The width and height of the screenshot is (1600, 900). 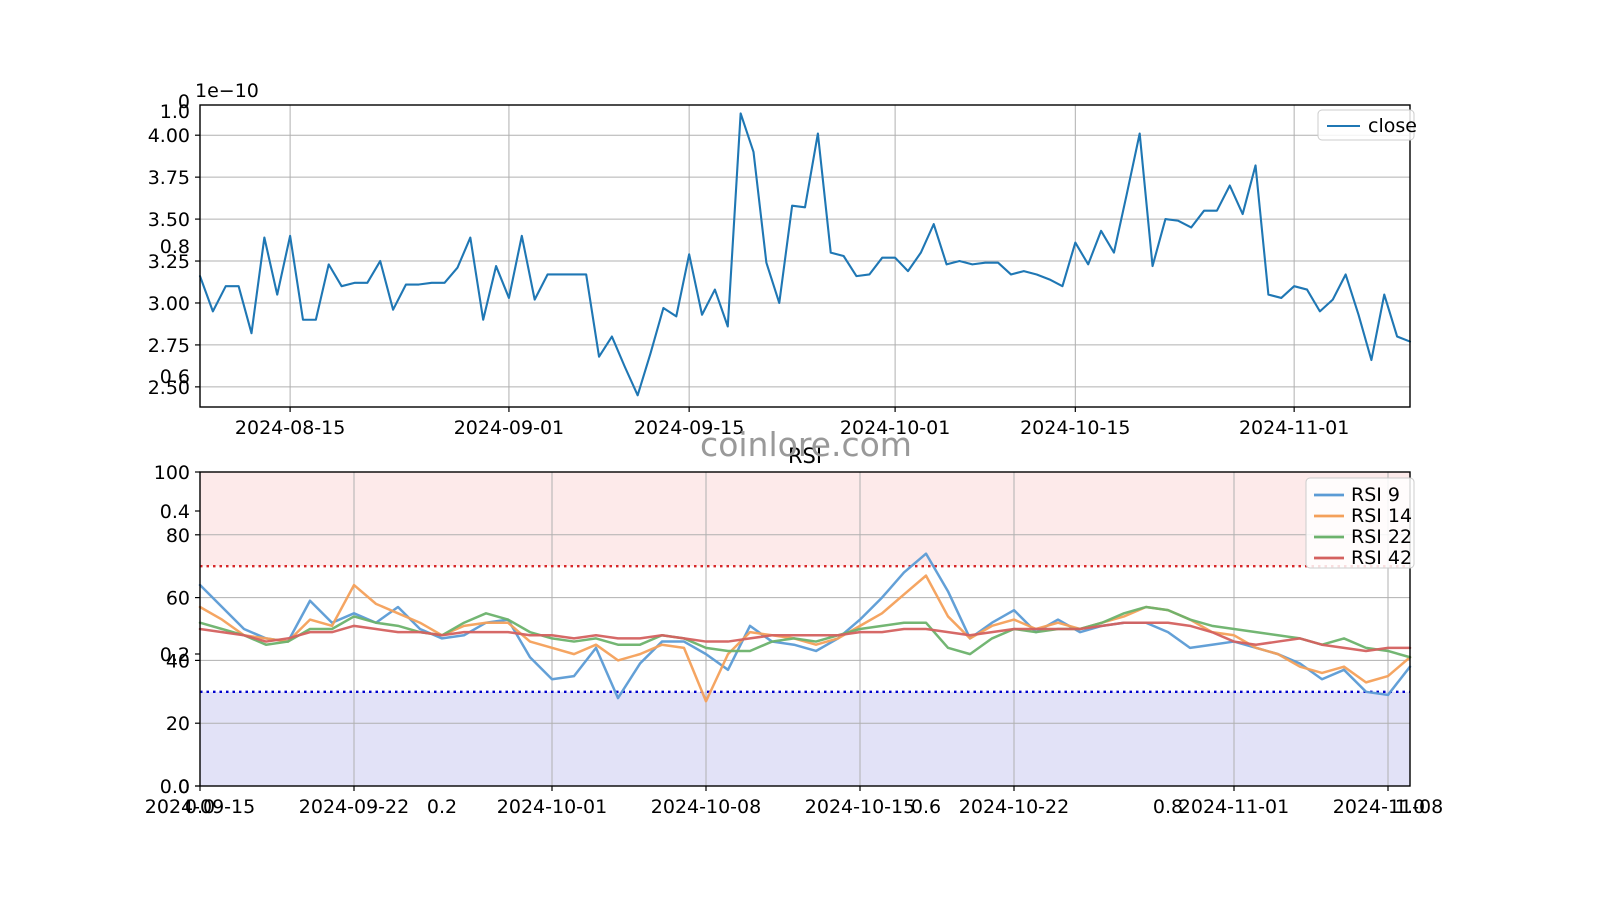 What do you see at coordinates (184, 102) in the screenshot?
I see `price-overlap-ytick-label: 0` at bounding box center [184, 102].